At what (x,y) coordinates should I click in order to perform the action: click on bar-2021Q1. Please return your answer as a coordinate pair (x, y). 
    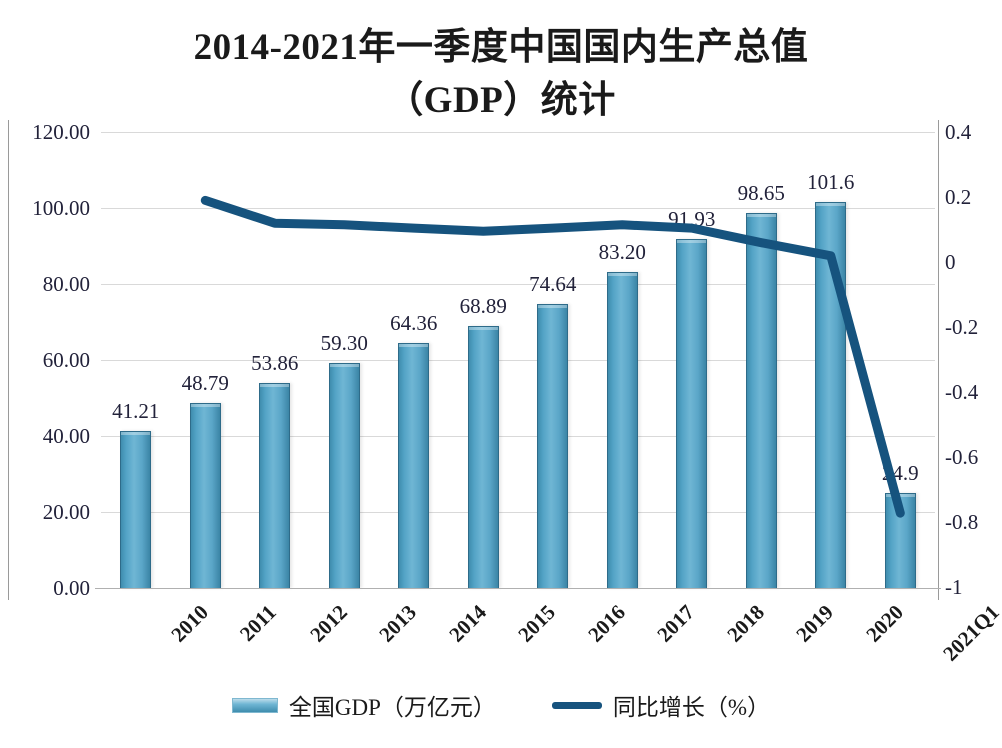
    Looking at the image, I should click on (900, 540).